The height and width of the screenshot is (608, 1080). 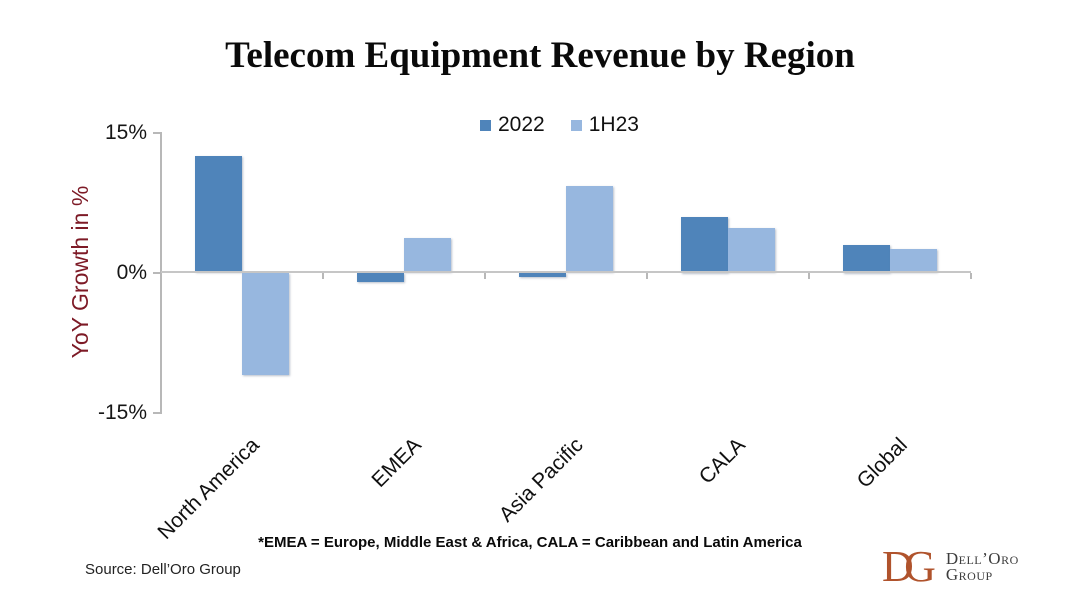 I want to click on delloro-logo: DG Dell’Oro Group, so click(x=950, y=567).